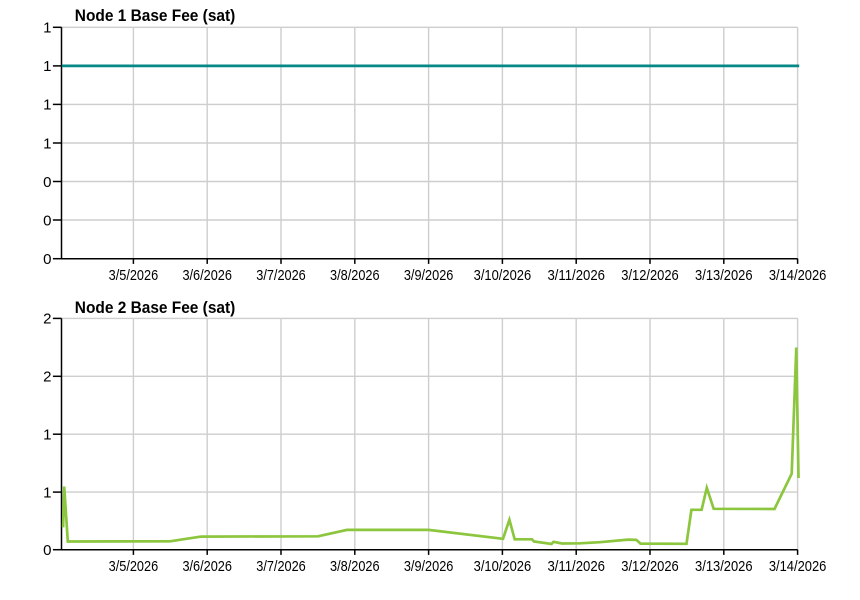 The width and height of the screenshot is (860, 600). What do you see at coordinates (155, 308) in the screenshot?
I see `svg-text: Node 2 Base Fee (sat)` at bounding box center [155, 308].